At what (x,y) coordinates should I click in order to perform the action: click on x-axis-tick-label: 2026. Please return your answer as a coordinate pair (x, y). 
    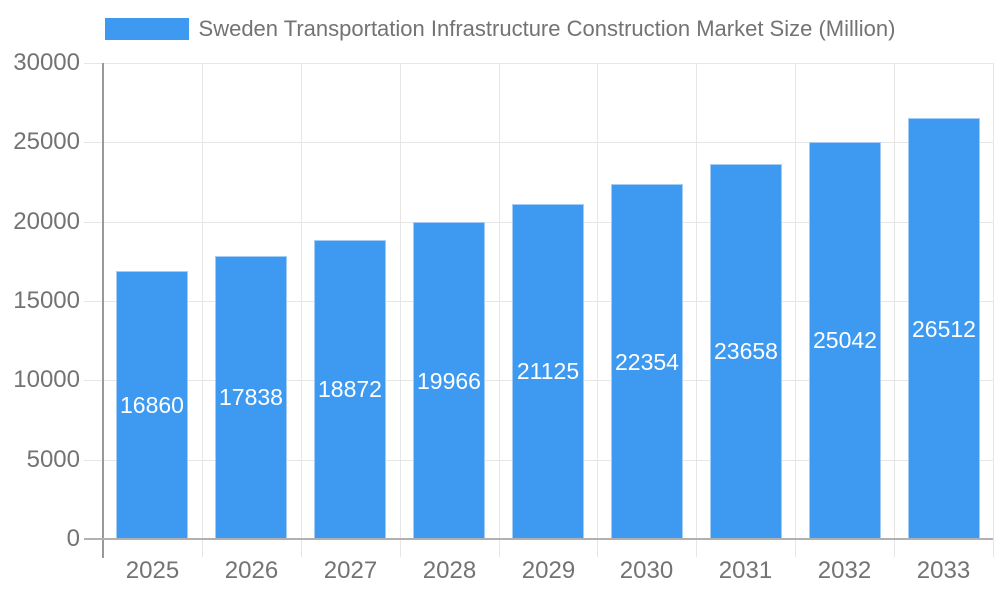
    Looking at the image, I should click on (251, 570).